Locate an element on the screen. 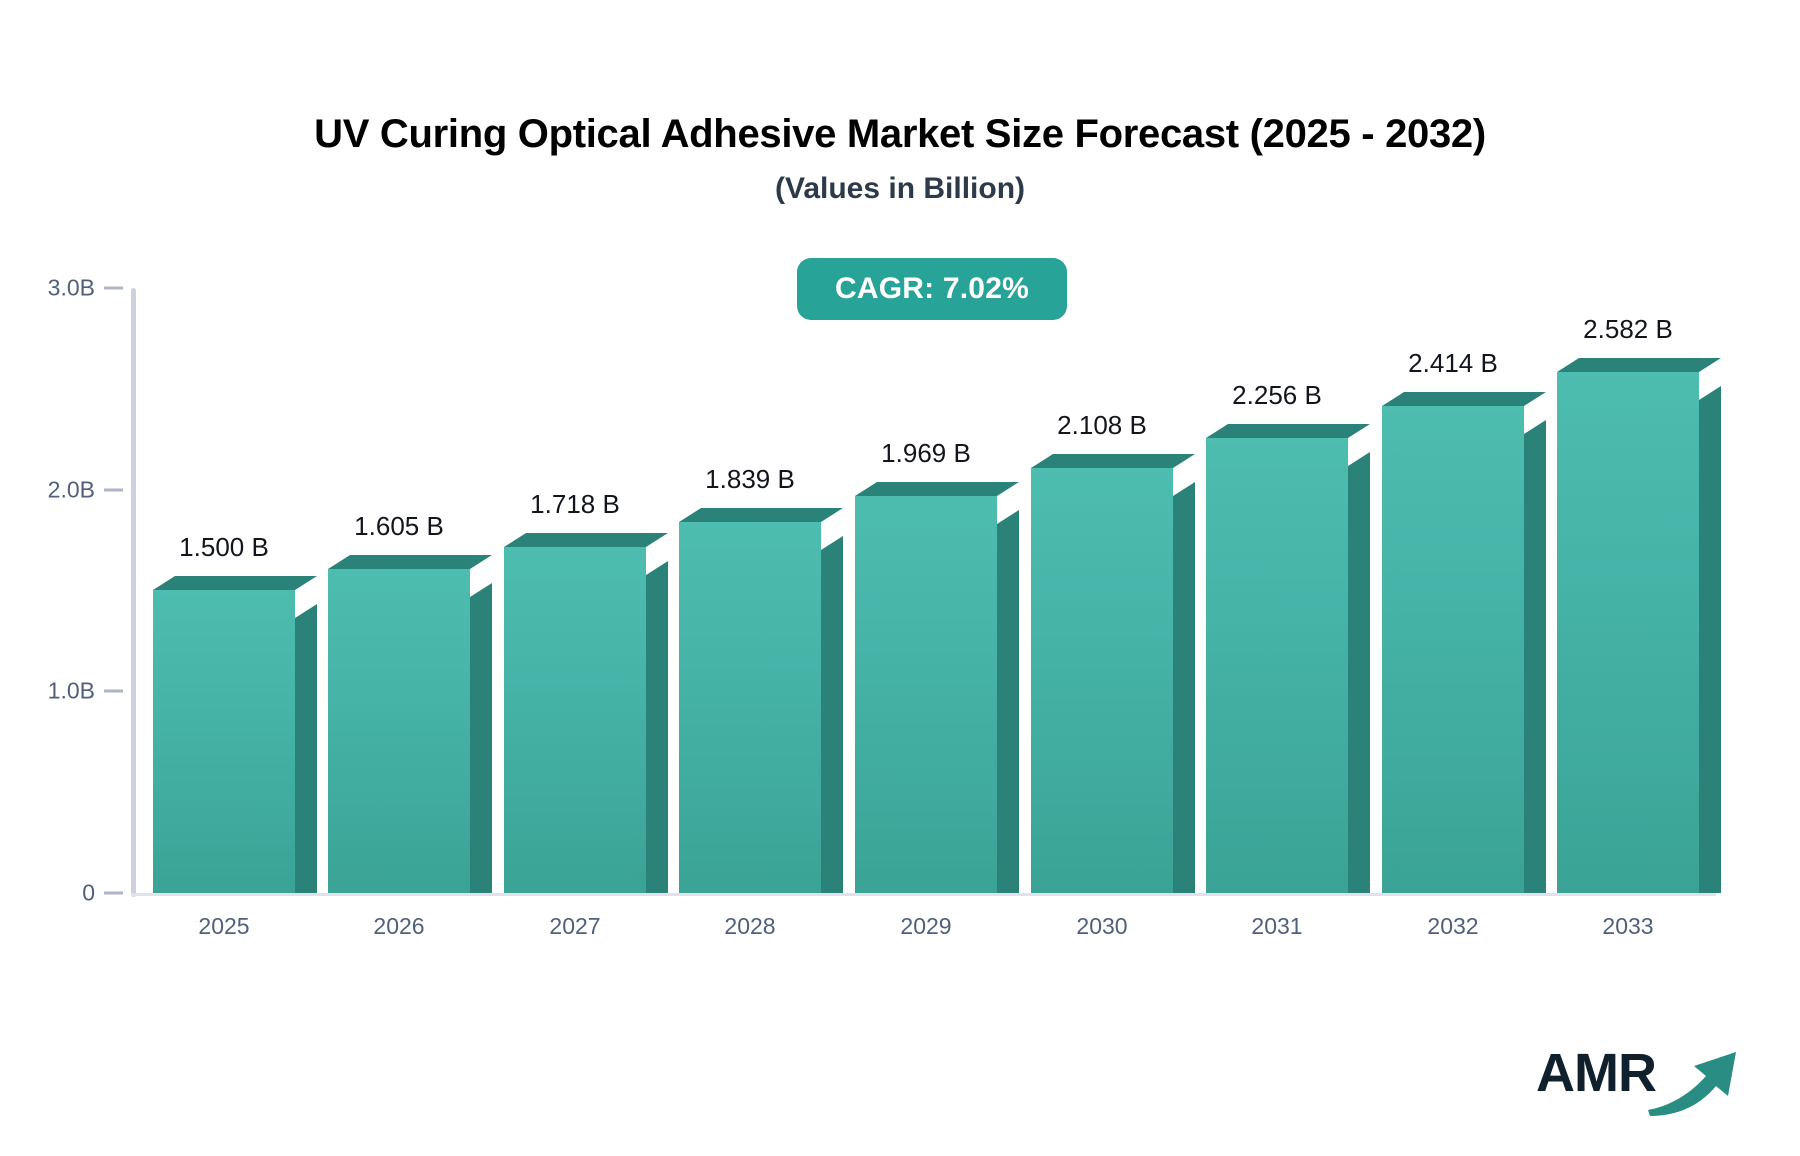 The image size is (1800, 1156). amr-logo: AMR is located at coordinates (1641, 1080).